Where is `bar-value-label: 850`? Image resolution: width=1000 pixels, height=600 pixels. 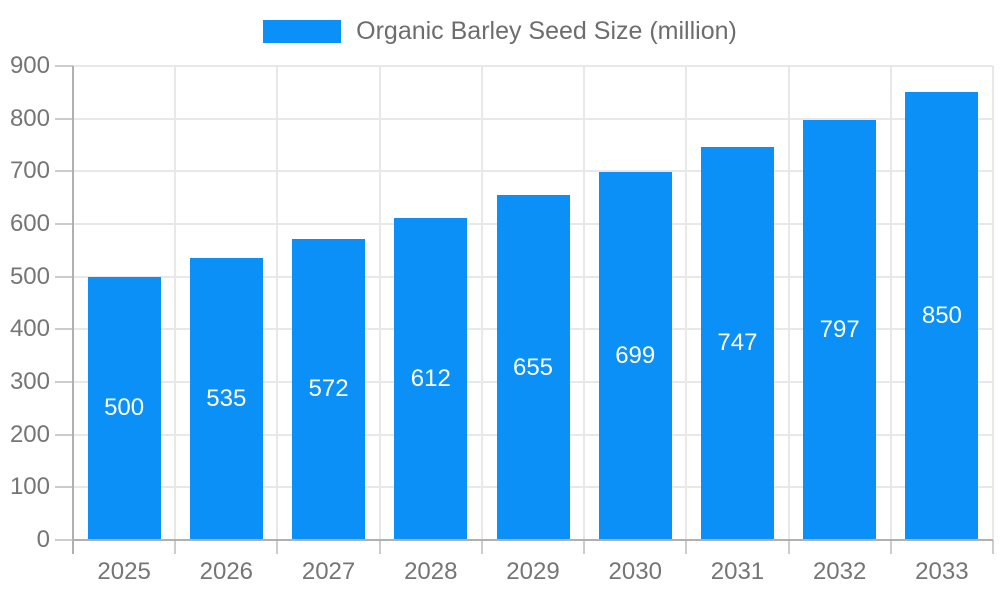 bar-value-label: 850 is located at coordinates (941, 316).